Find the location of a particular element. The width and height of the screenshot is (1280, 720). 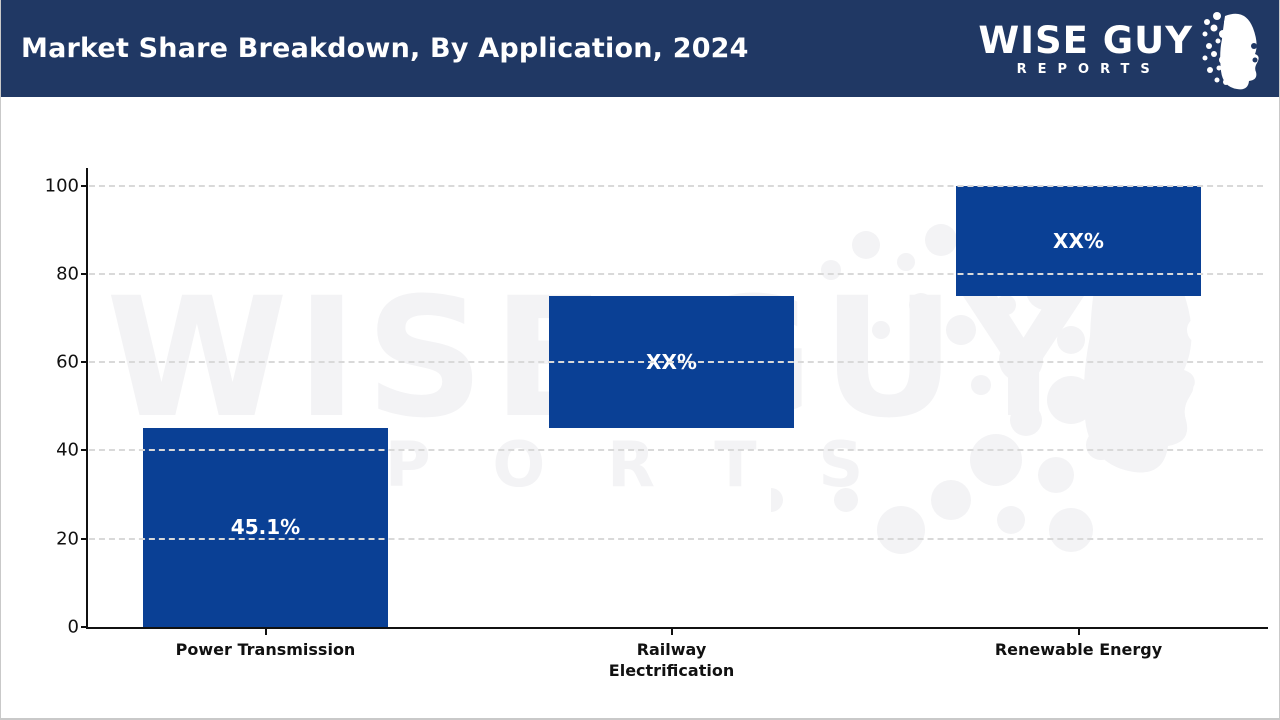

bar-value-label: 45.1% is located at coordinates (265, 527).